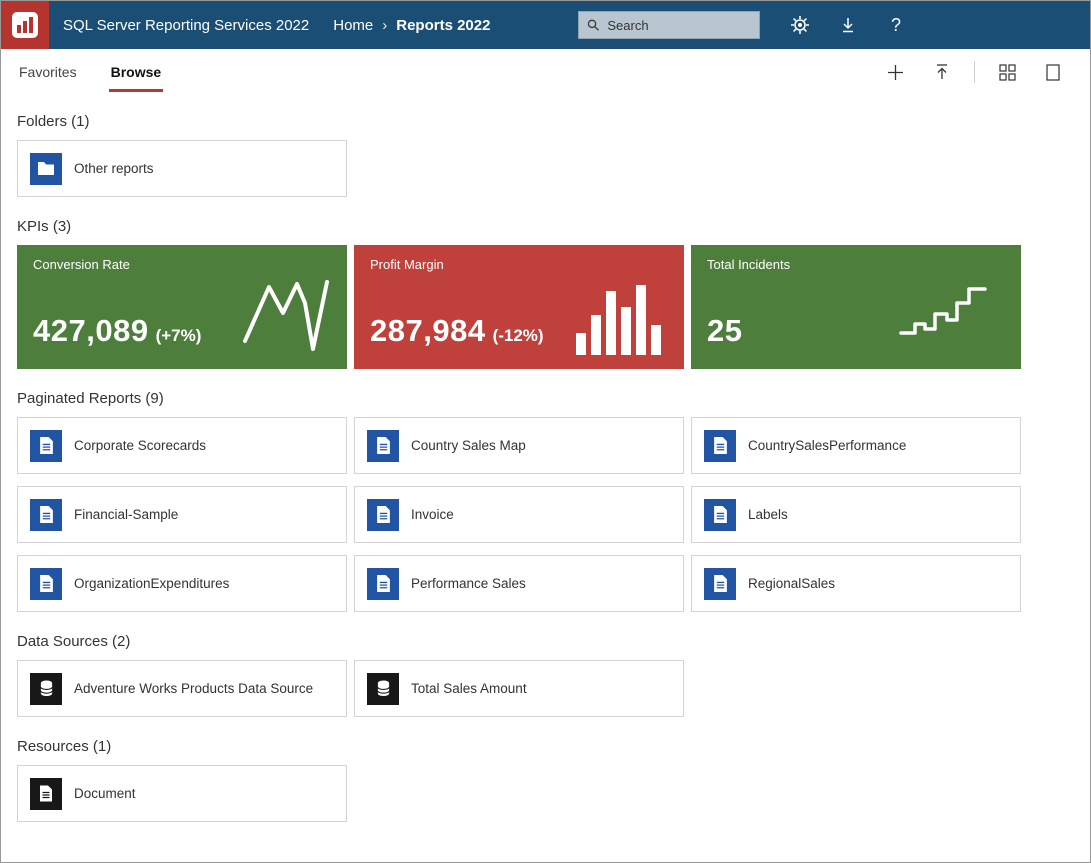 The image size is (1091, 863). What do you see at coordinates (618, 320) in the screenshot?
I see `kpi-bar-chart-icon` at bounding box center [618, 320].